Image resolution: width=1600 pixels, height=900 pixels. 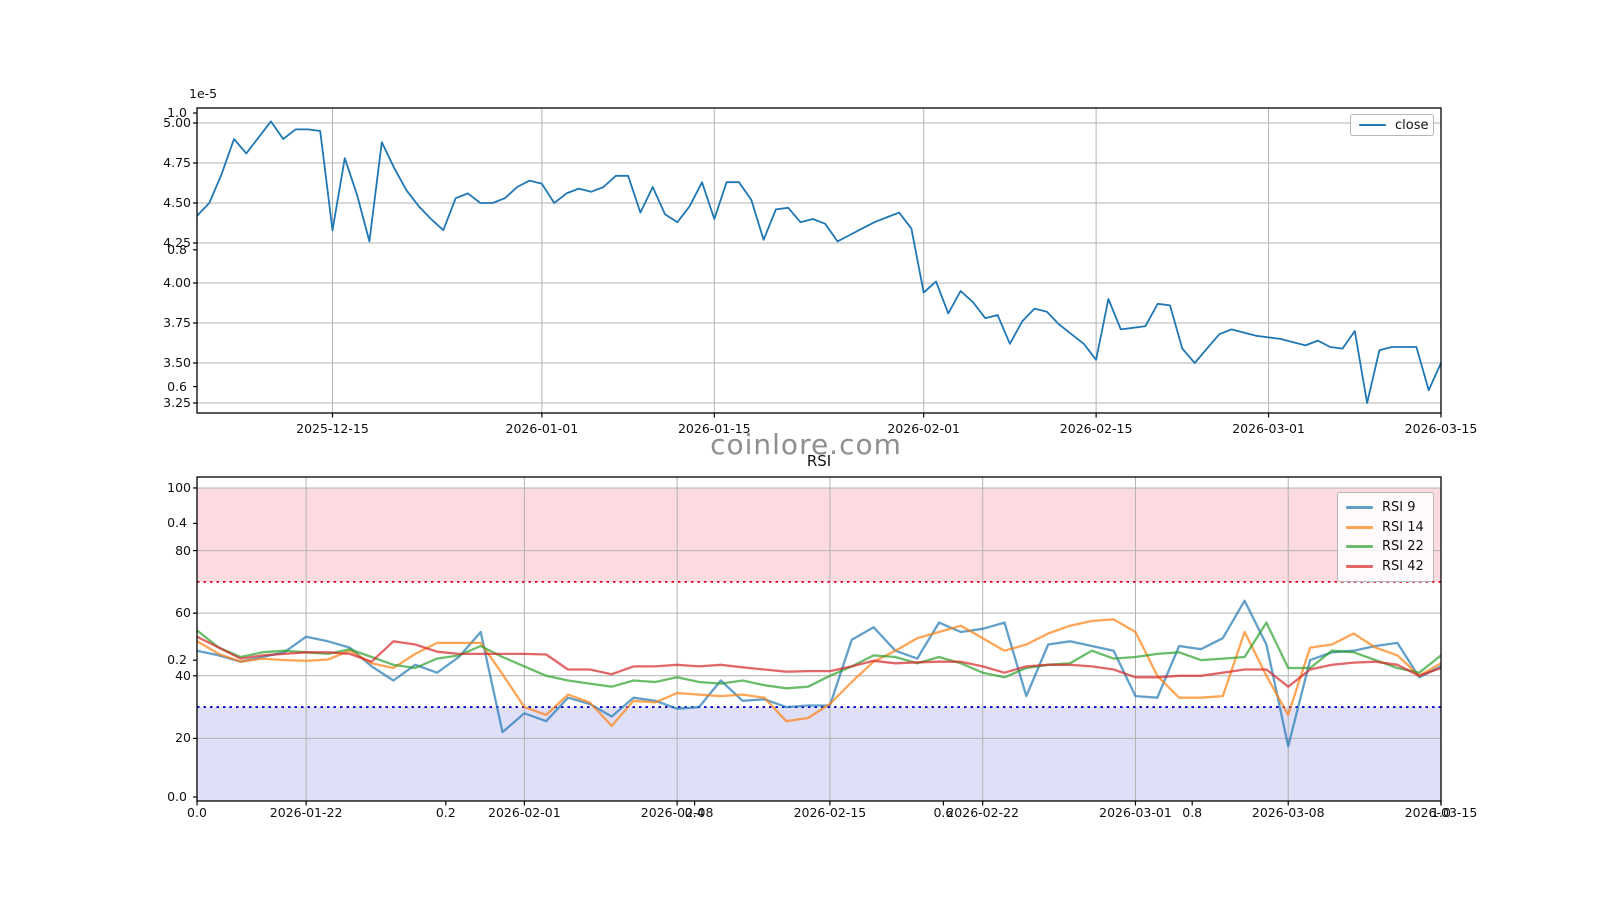 I want to click on rsi14-line-swatch, so click(x=1359, y=527).